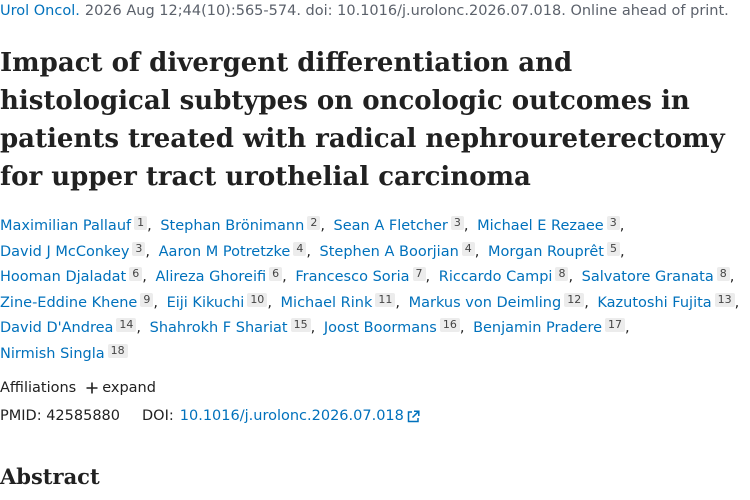 The width and height of the screenshot is (750, 500). I want to click on author: Kazutoshi Fujita 13,, so click(670, 301).